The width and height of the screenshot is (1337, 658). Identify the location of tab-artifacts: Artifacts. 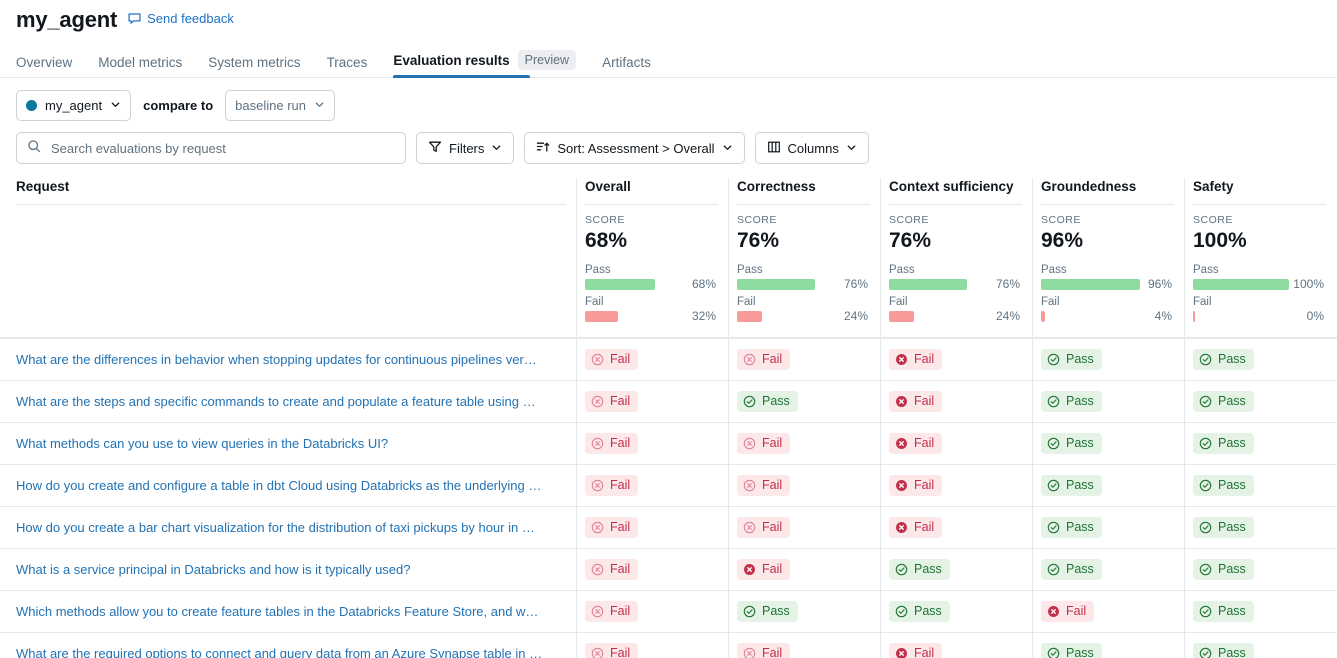
(626, 66).